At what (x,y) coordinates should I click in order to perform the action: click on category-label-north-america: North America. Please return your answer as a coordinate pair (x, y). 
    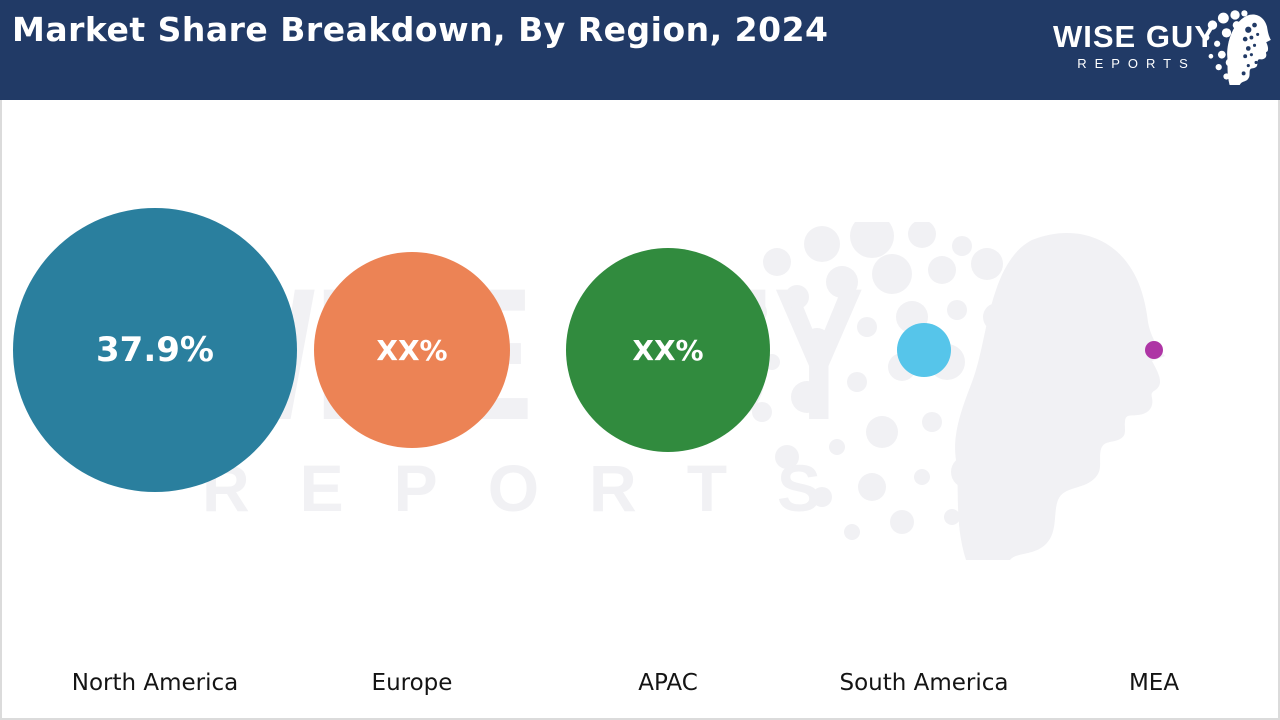
    Looking at the image, I should click on (155, 683).